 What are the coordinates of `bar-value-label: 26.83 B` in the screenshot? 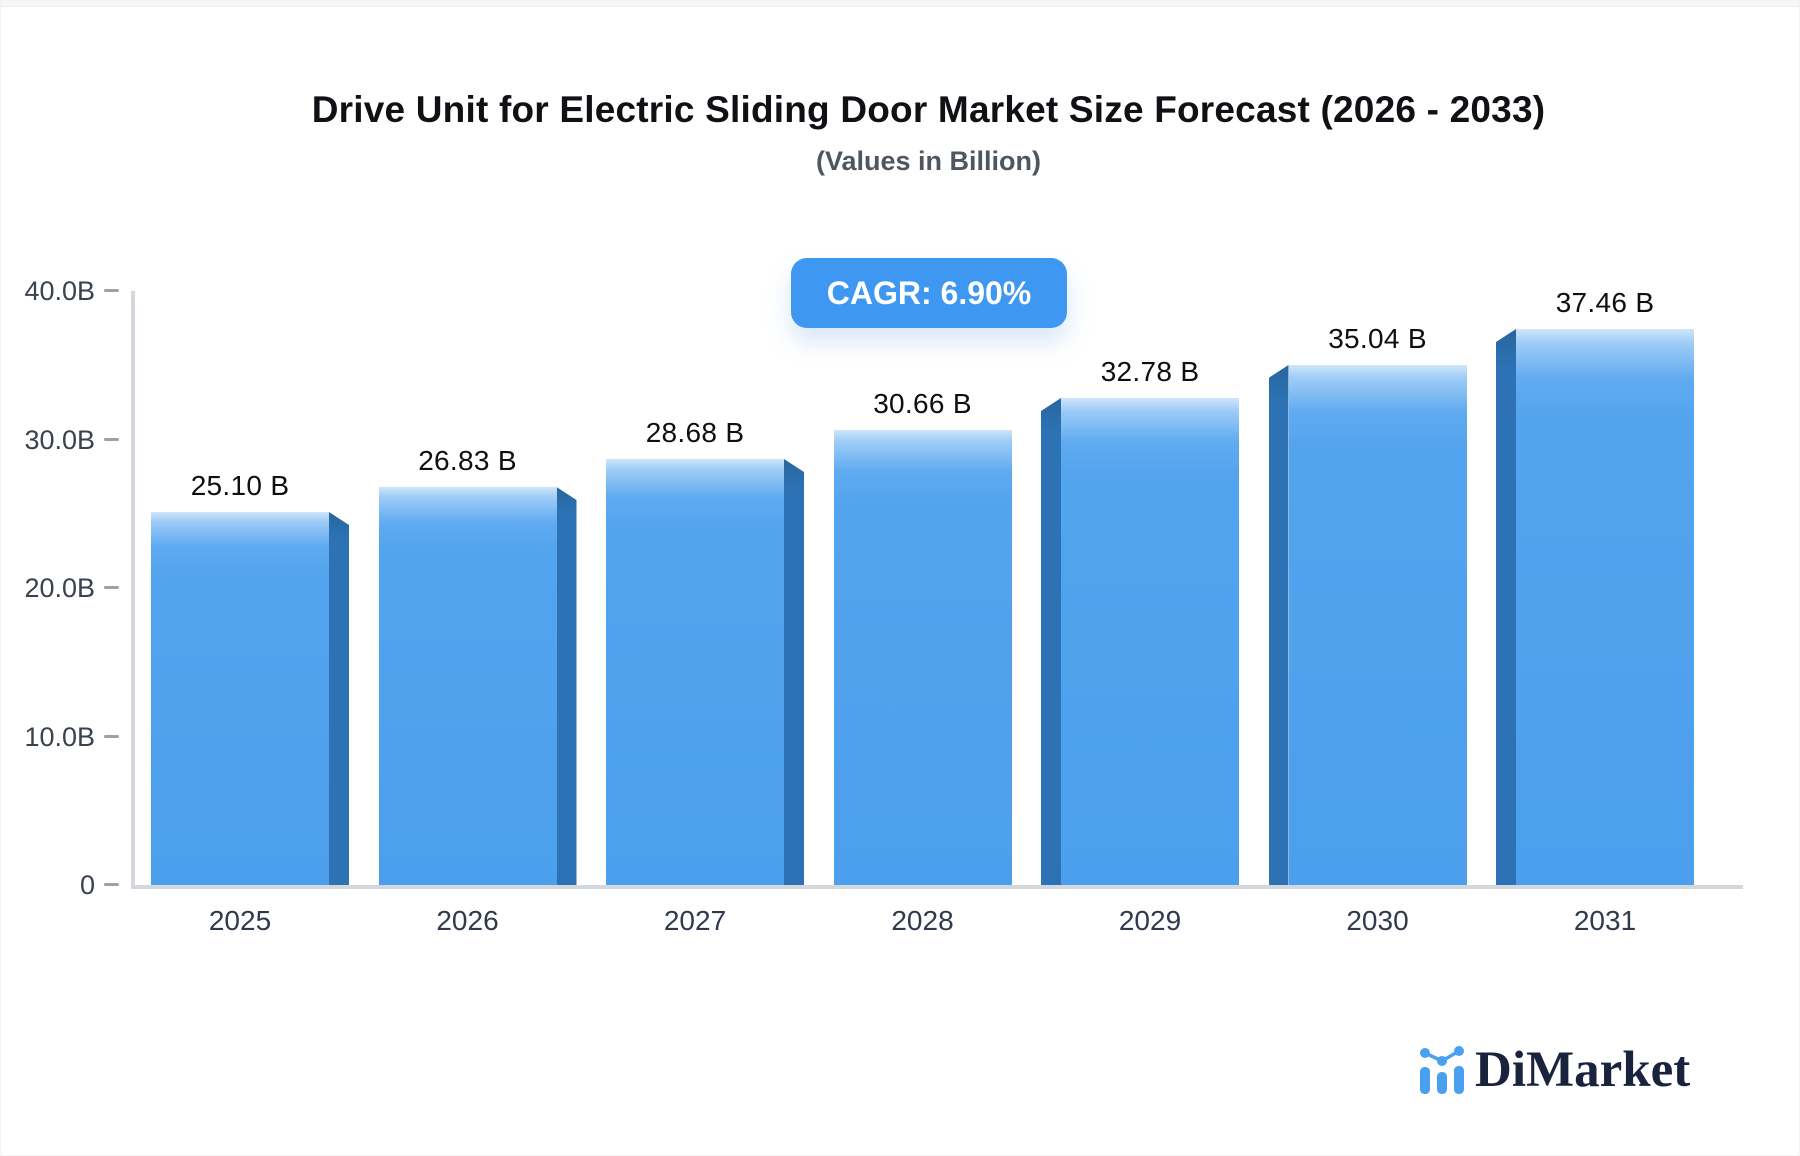 It's located at (467, 460).